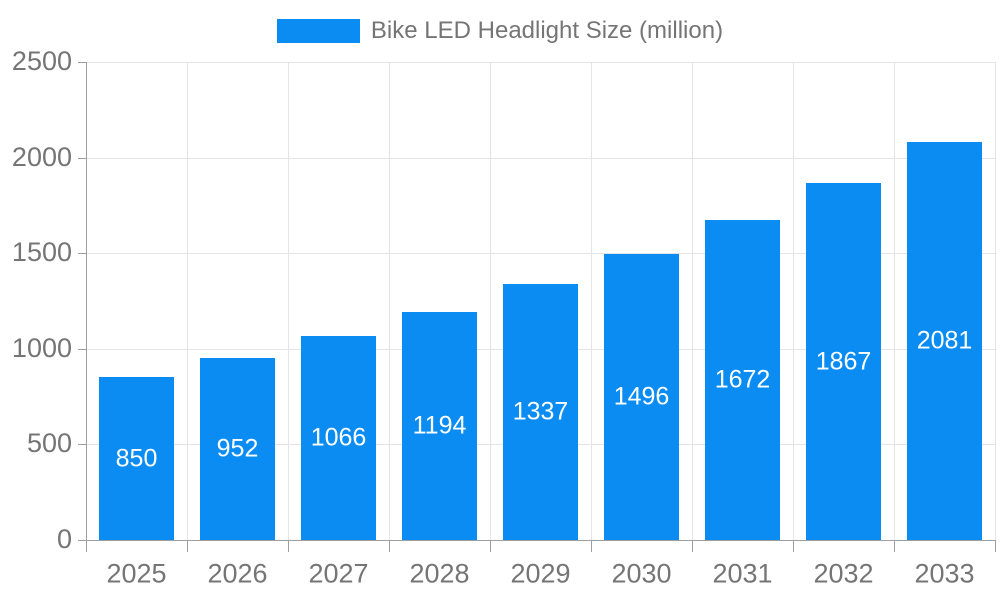  I want to click on legend: Bike LED Headlight Size (million), so click(500, 31).